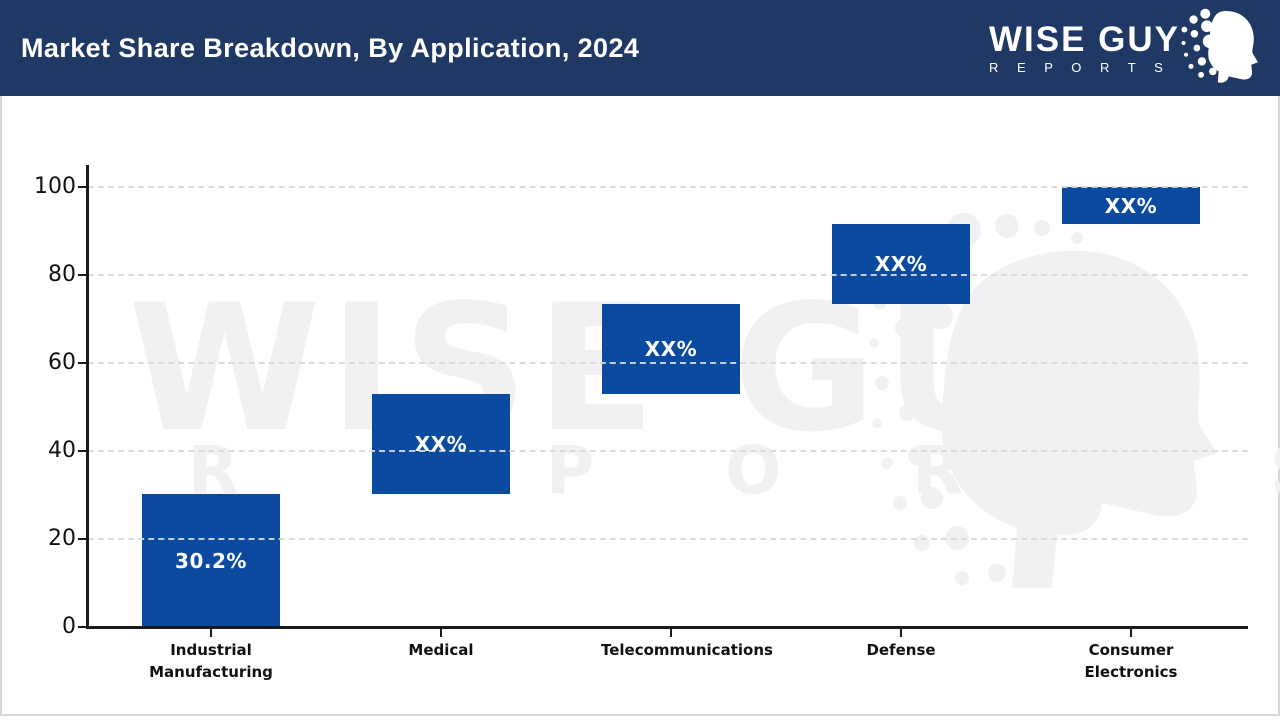 The image size is (1280, 720). I want to click on bar-consumer-electronics, so click(1131, 206).